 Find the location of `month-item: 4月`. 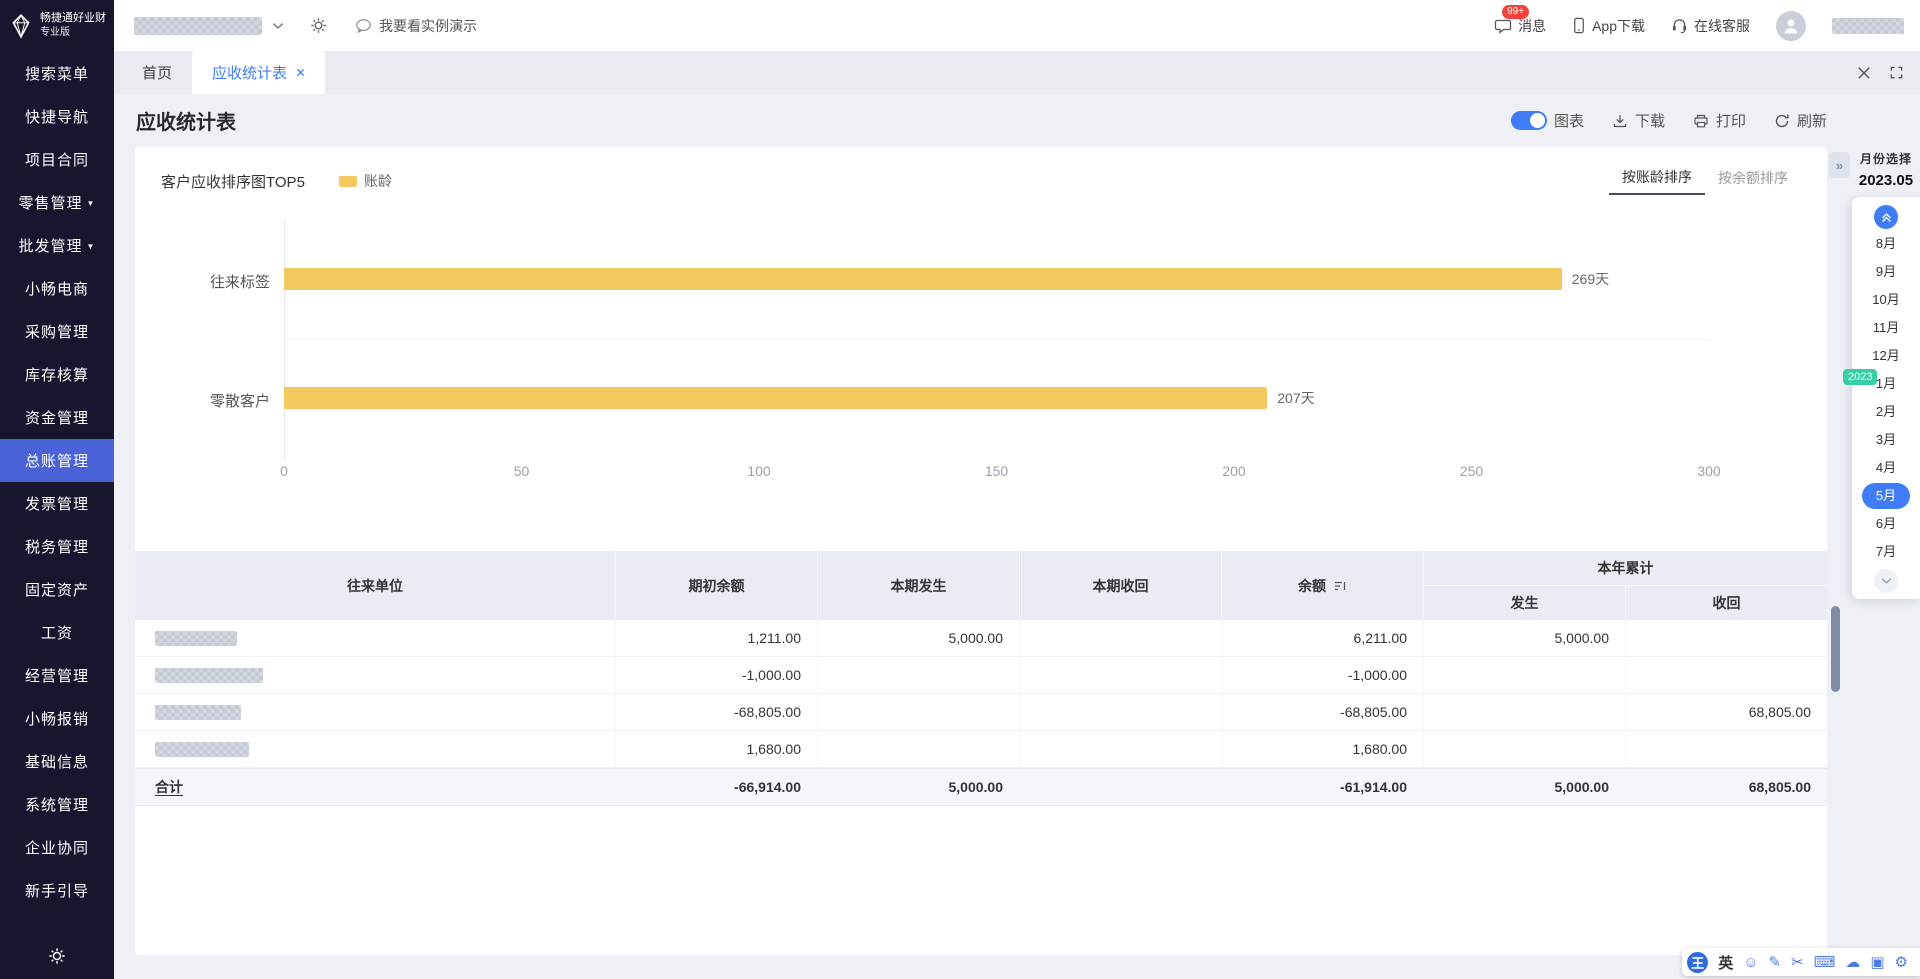

month-item: 4月 is located at coordinates (1886, 467).